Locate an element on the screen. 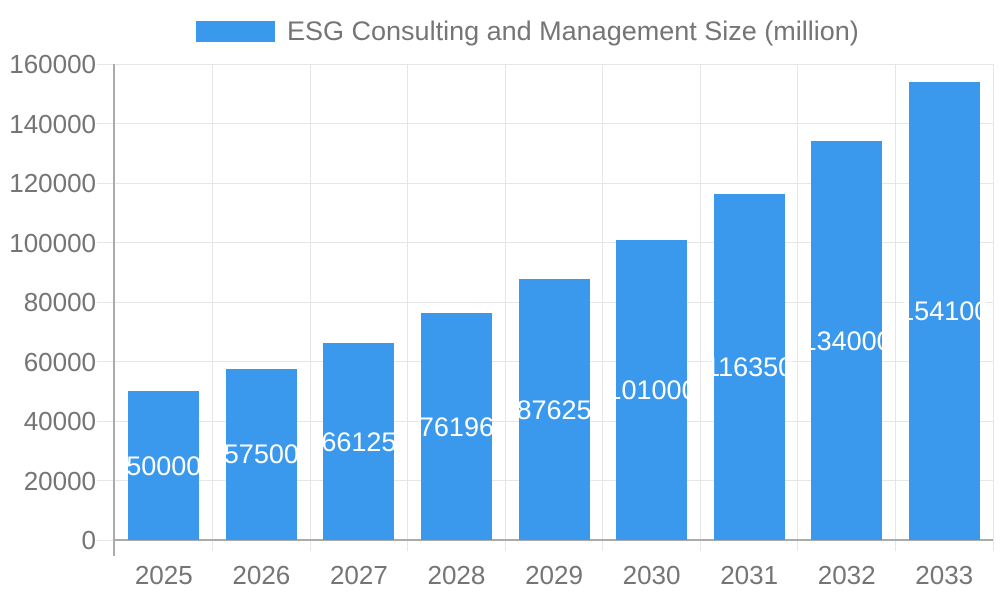 The image size is (1000, 600). y-axis-tick-label: 100000 is located at coordinates (52, 242).